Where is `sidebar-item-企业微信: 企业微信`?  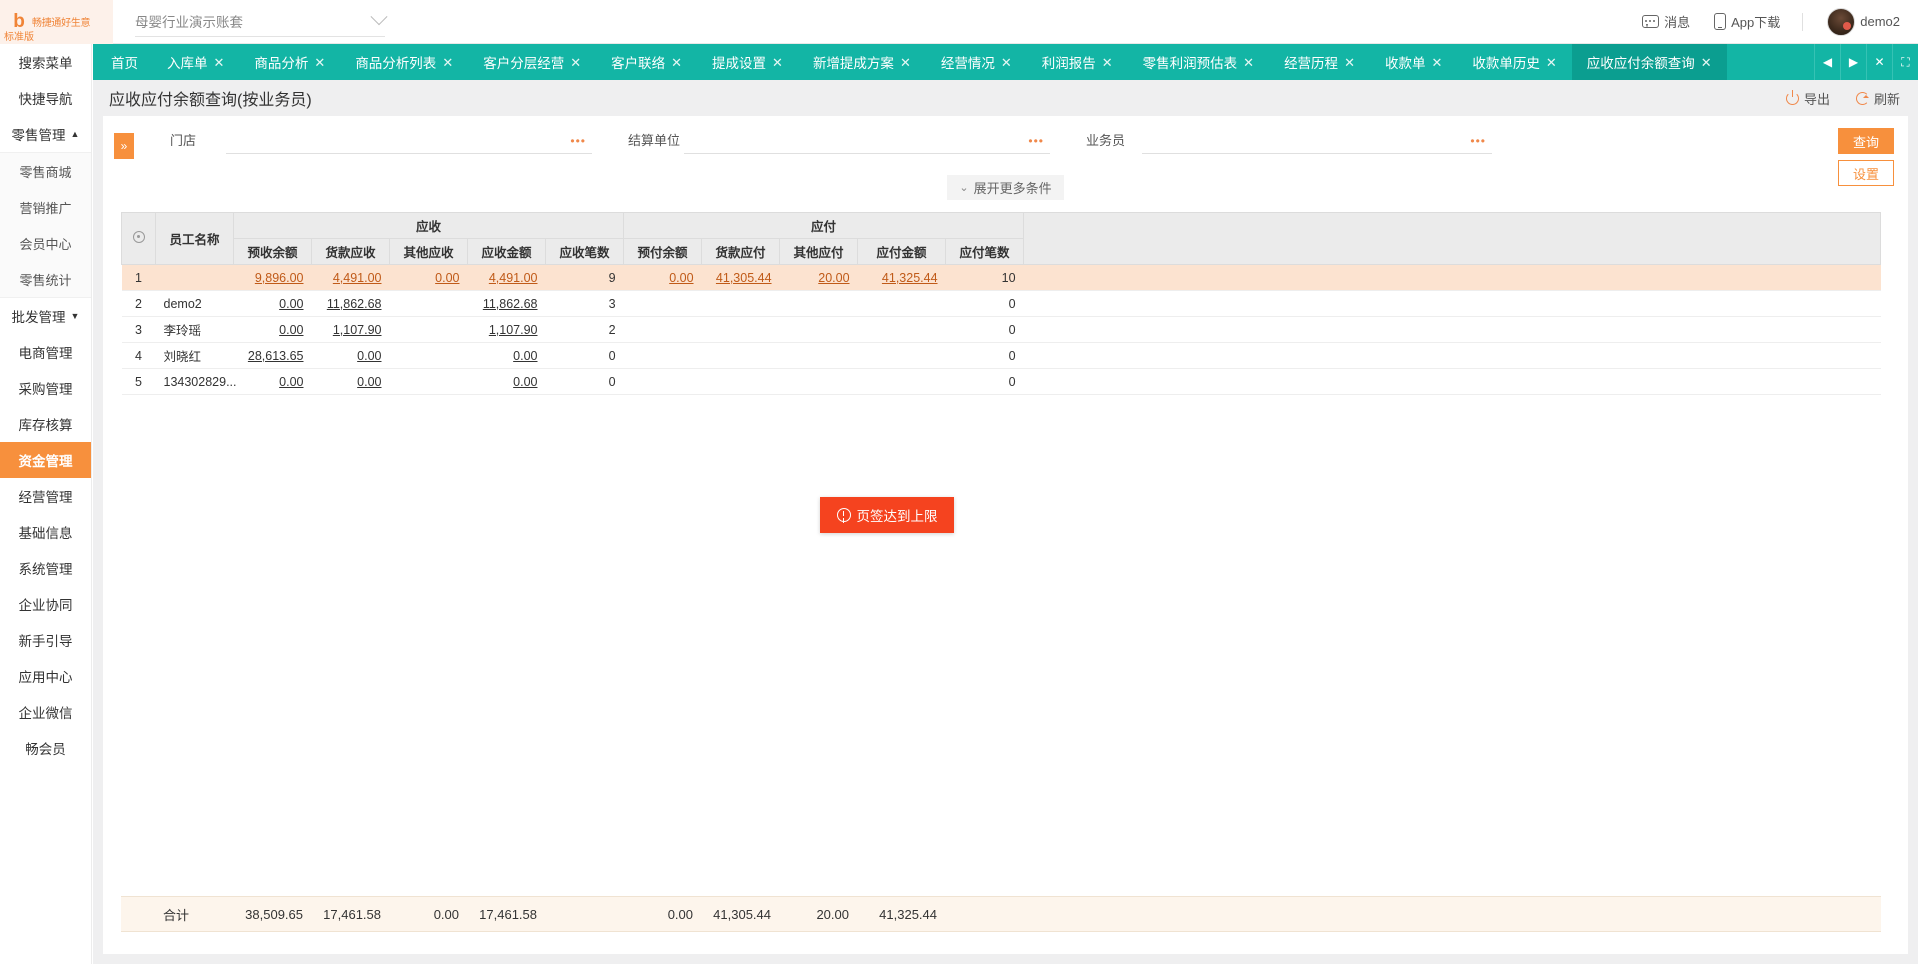
sidebar-item-企业微信: 企业微信 is located at coordinates (45, 712).